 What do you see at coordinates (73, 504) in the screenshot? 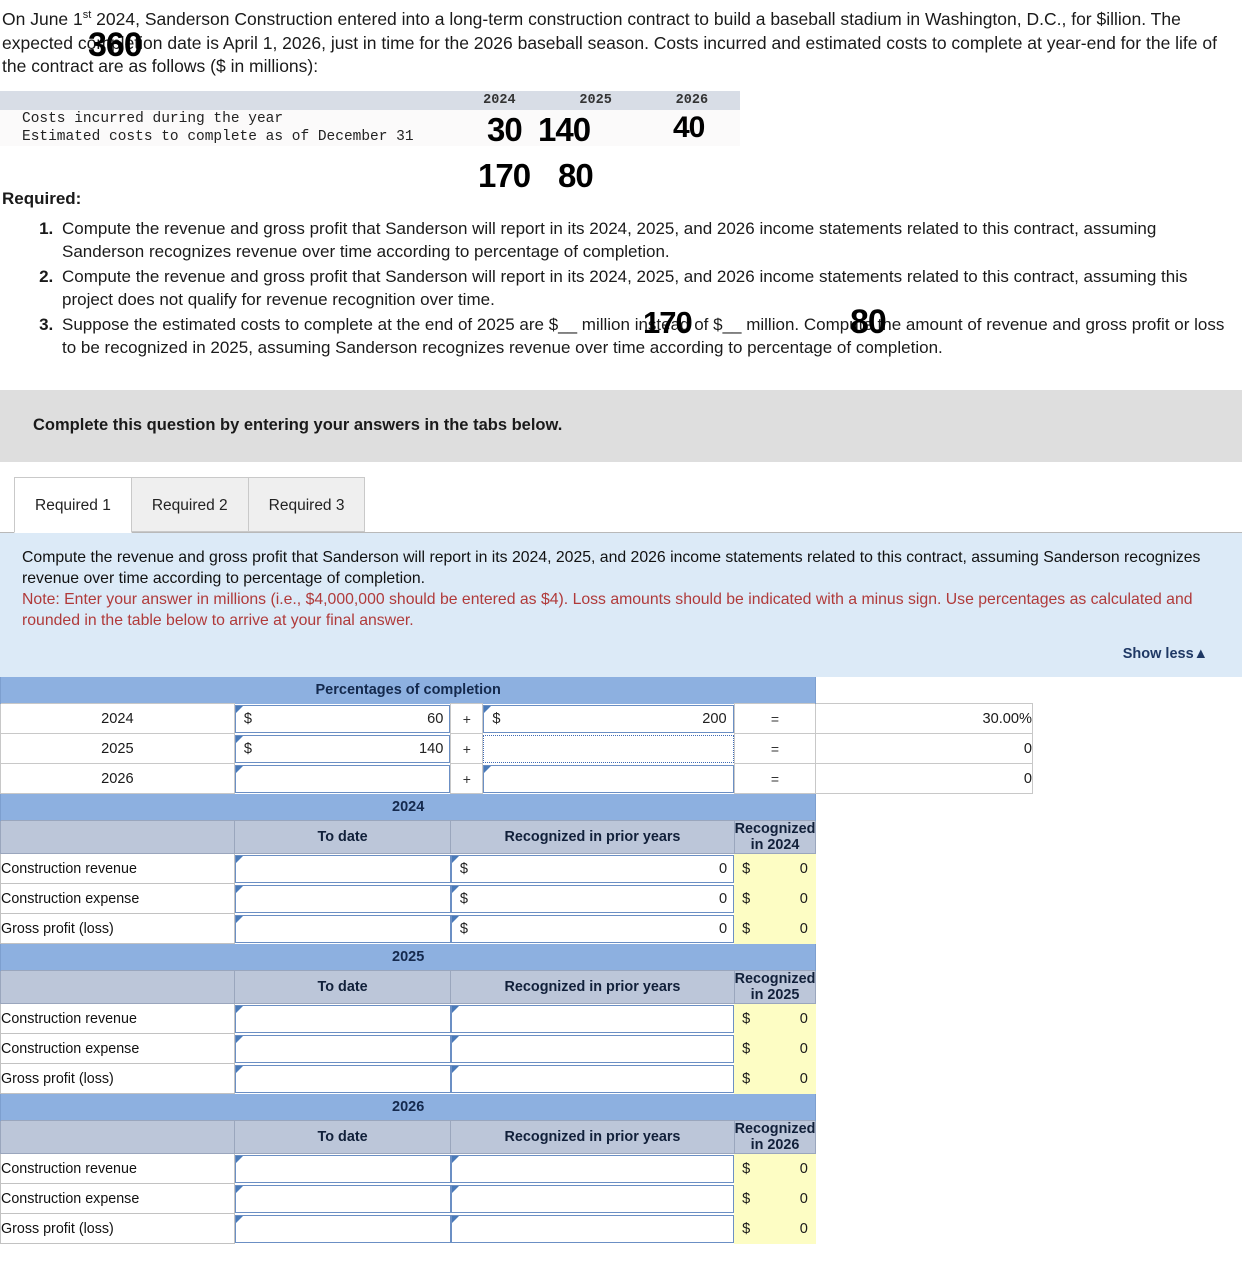
I see `tab-required-1: Required 1` at bounding box center [73, 504].